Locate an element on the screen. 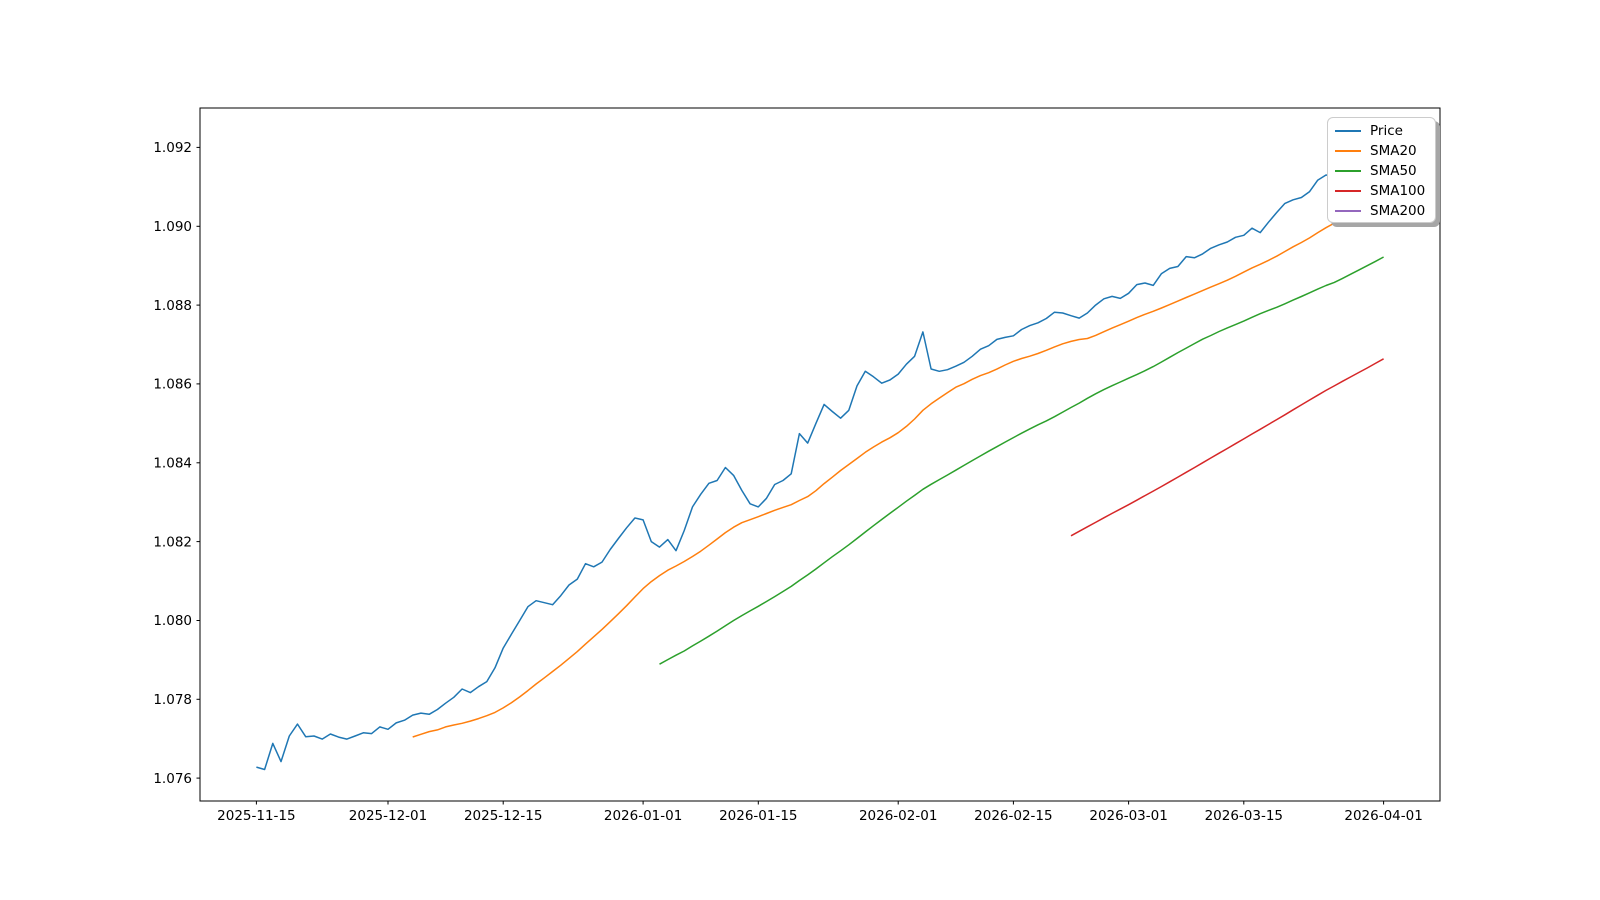  y-tick-label: 1.092 is located at coordinates (172, 148).